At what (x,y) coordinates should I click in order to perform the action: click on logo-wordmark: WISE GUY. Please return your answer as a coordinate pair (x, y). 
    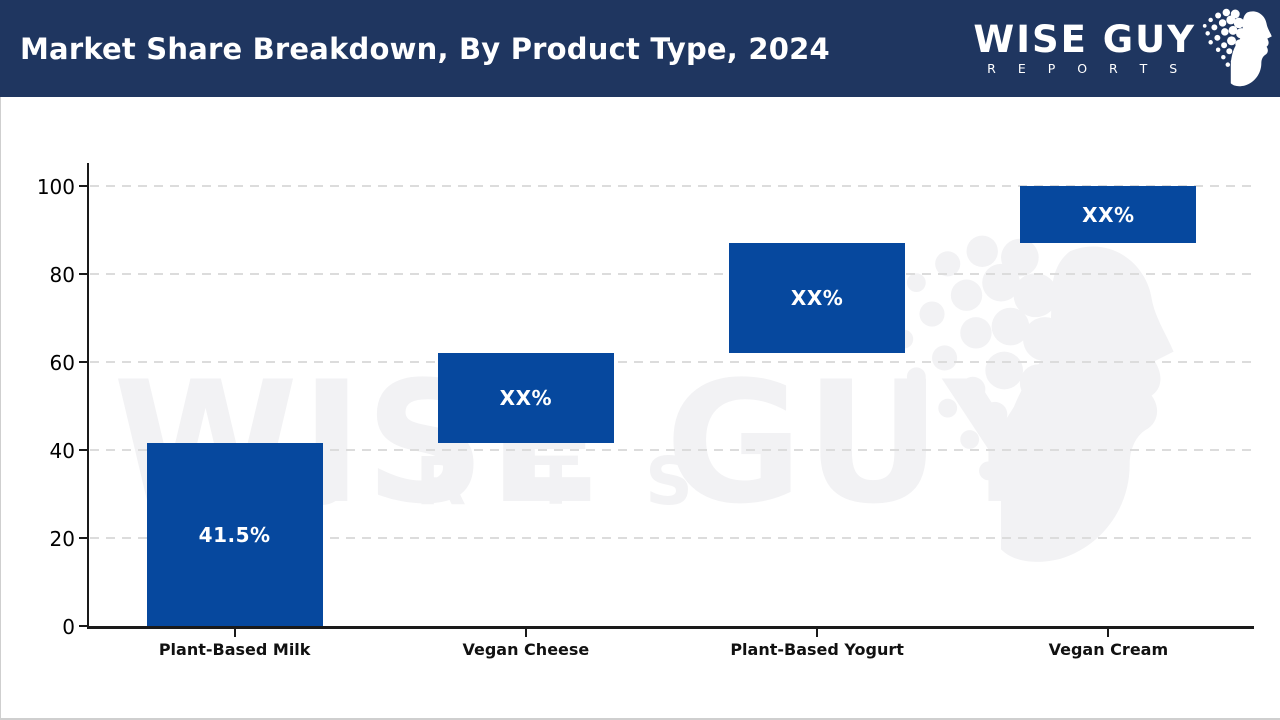
    Looking at the image, I should click on (1084, 39).